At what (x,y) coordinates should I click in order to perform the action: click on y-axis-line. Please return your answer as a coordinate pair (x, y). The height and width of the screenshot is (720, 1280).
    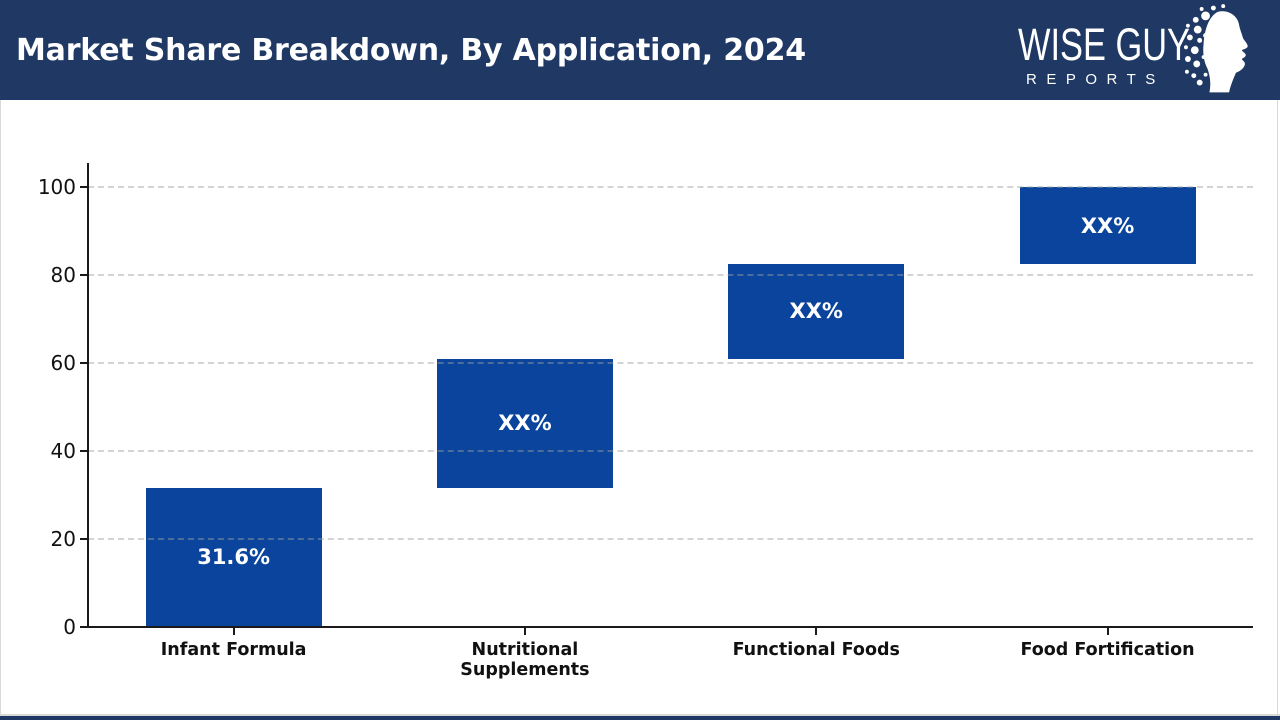
    Looking at the image, I should click on (88, 395).